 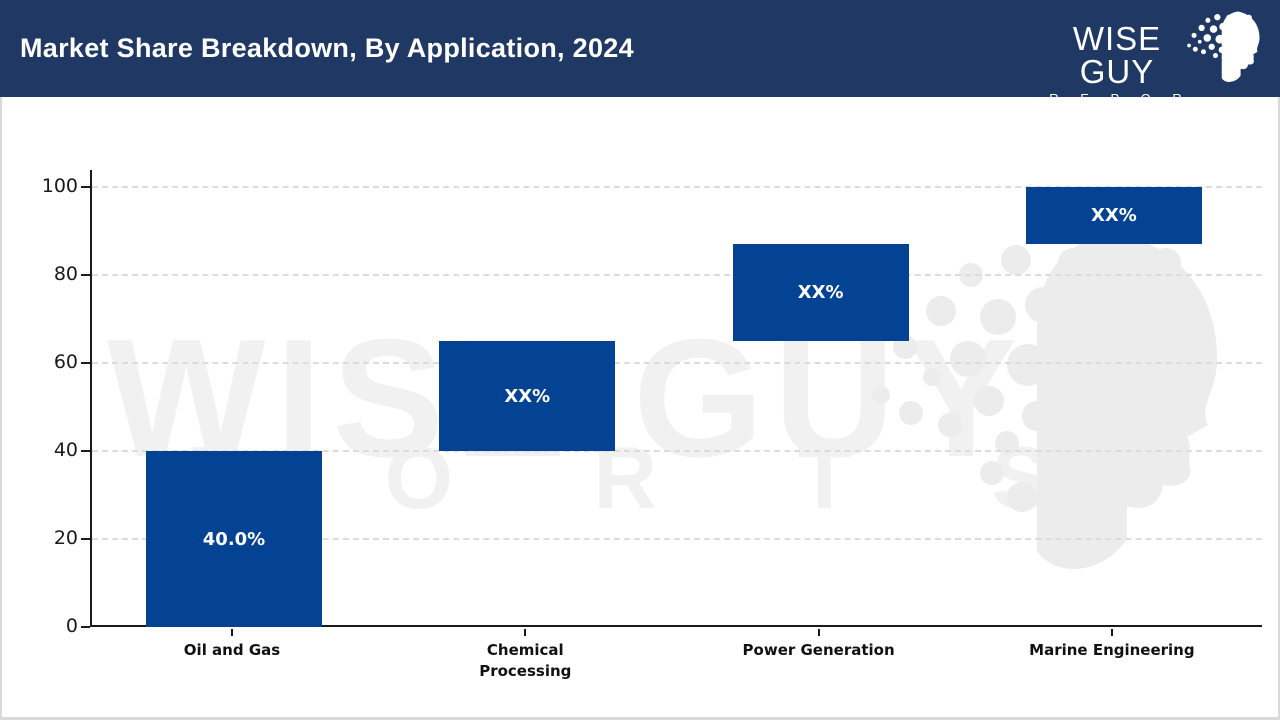 What do you see at coordinates (1223, 46) in the screenshot?
I see `wiseguy-head-dots-icon` at bounding box center [1223, 46].